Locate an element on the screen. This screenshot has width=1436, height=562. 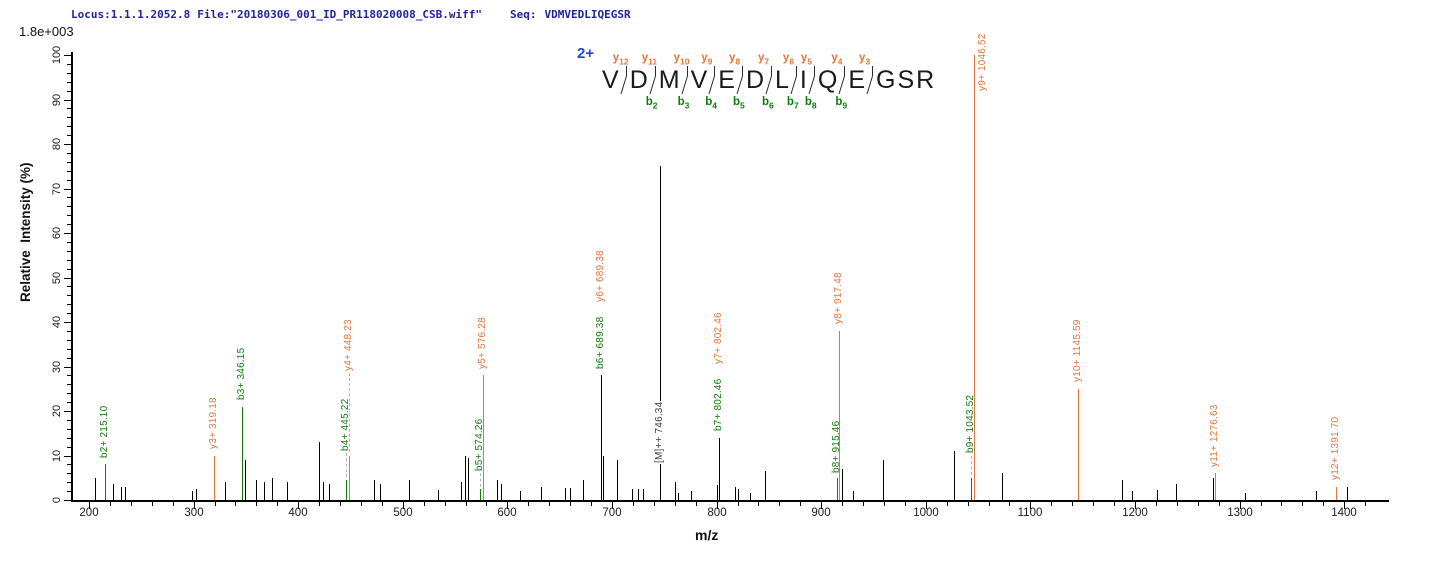
residue: E is located at coordinates (857, 80).